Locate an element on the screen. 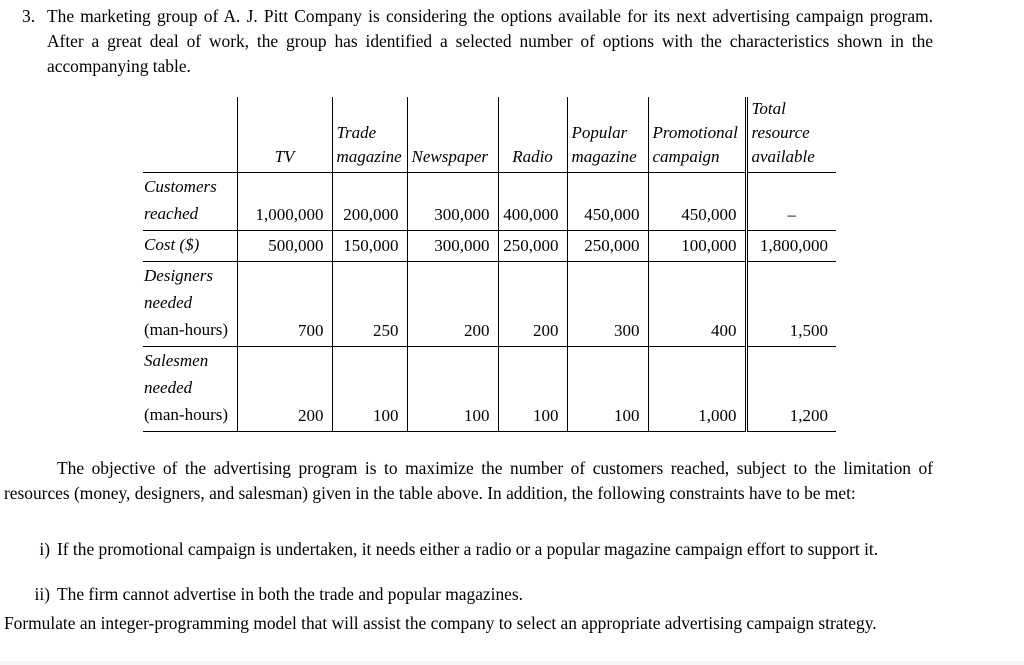 Image resolution: width=1024 pixels, height=665 pixels. table-header-promotional-campaign: Promotional campaign is located at coordinates (697, 135).